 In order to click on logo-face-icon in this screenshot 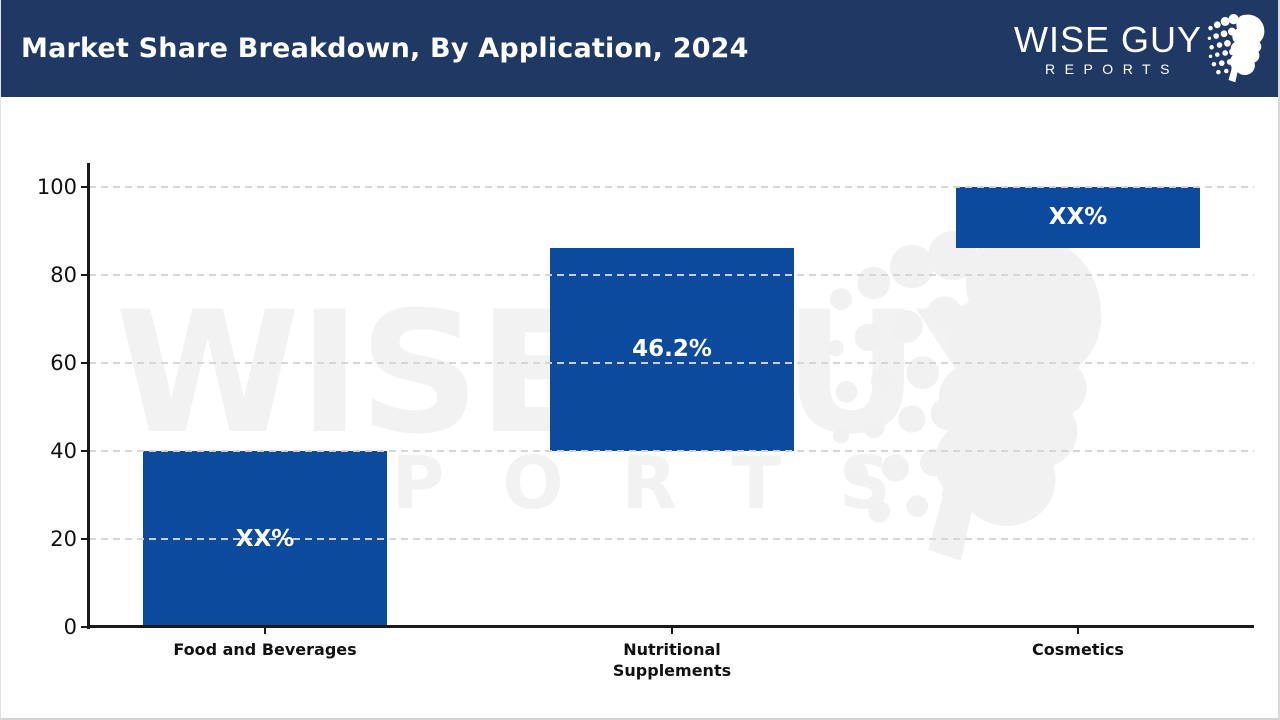, I will do `click(1236, 47)`.